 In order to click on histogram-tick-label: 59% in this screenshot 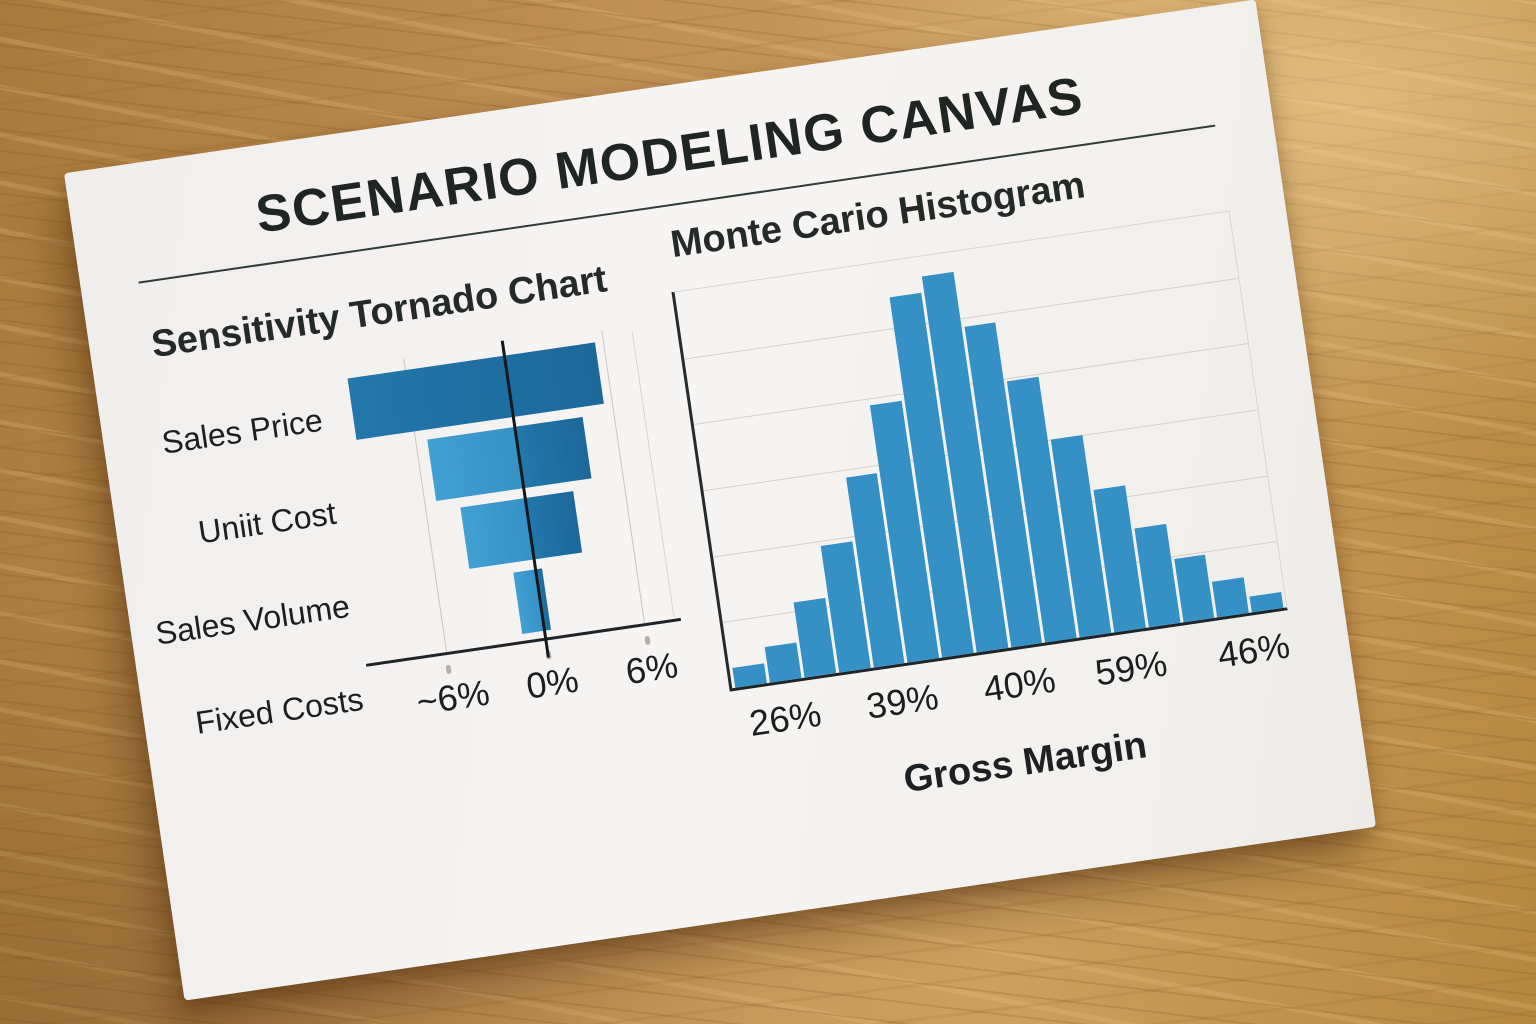, I will do `click(1131, 668)`.